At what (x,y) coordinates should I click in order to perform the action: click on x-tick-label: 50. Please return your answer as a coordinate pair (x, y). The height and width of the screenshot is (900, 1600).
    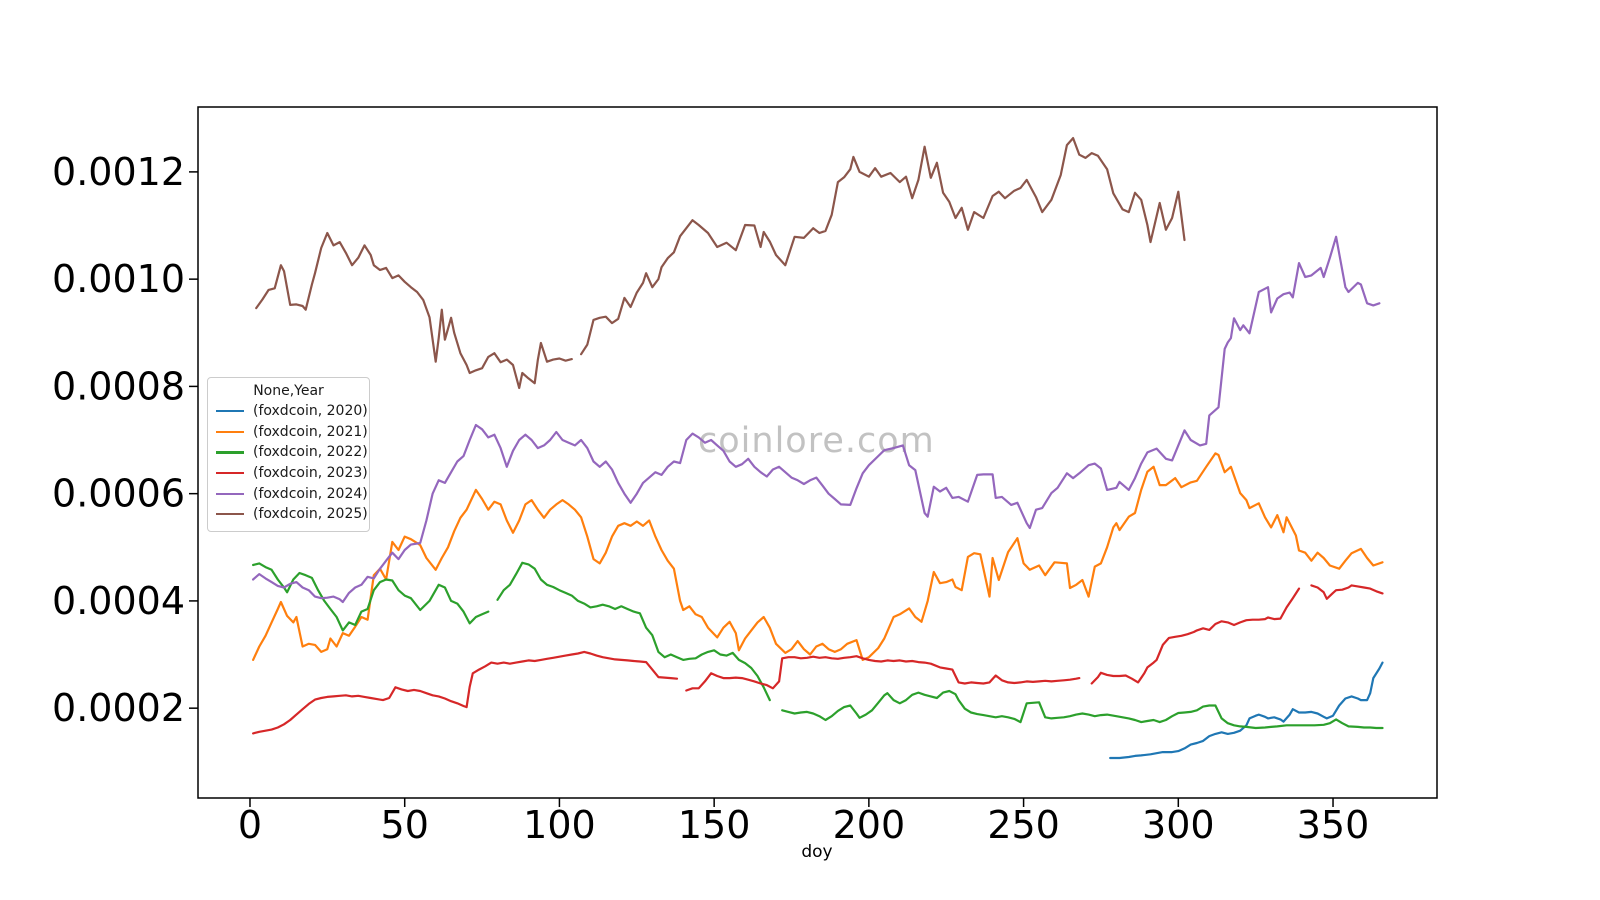
    Looking at the image, I should click on (405, 825).